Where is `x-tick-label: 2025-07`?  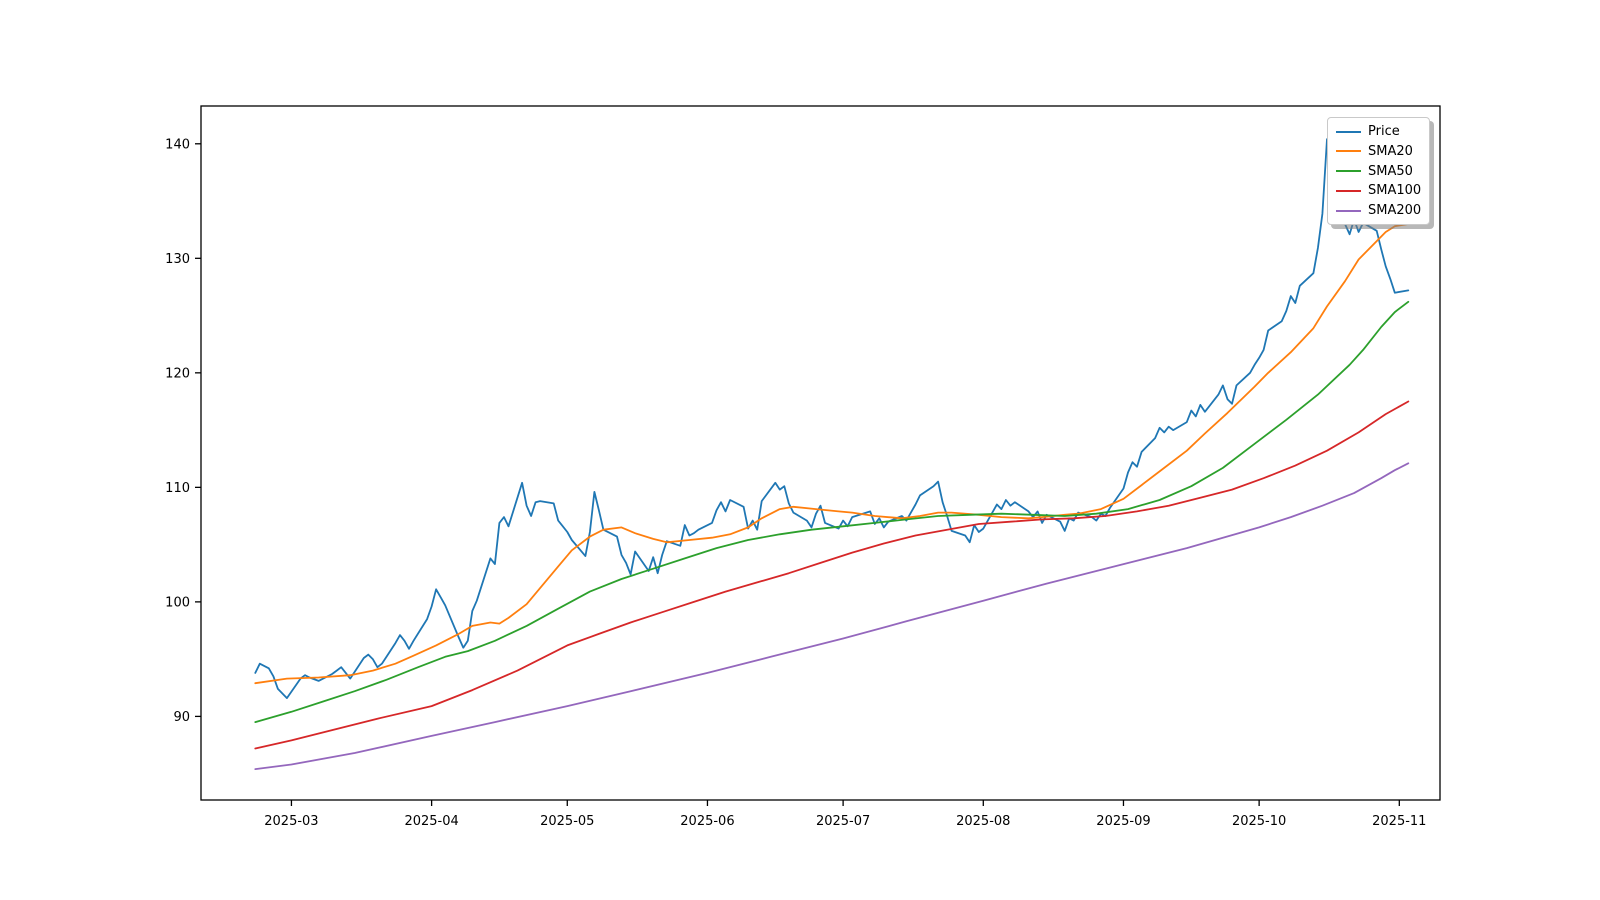
x-tick-label: 2025-07 is located at coordinates (843, 821).